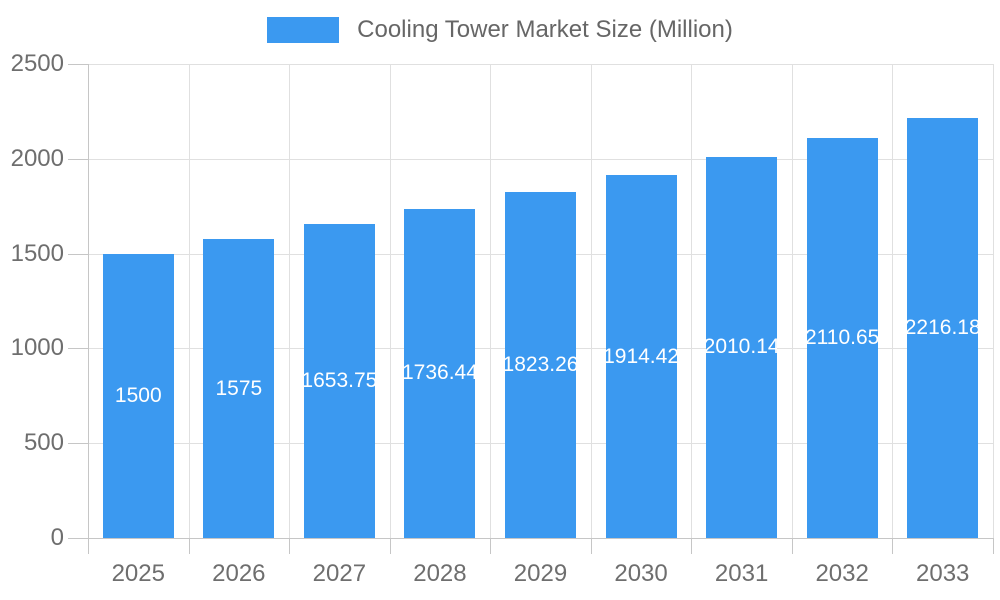 This screenshot has width=1000, height=600. I want to click on bar-2027: 1653.75, so click(339, 381).